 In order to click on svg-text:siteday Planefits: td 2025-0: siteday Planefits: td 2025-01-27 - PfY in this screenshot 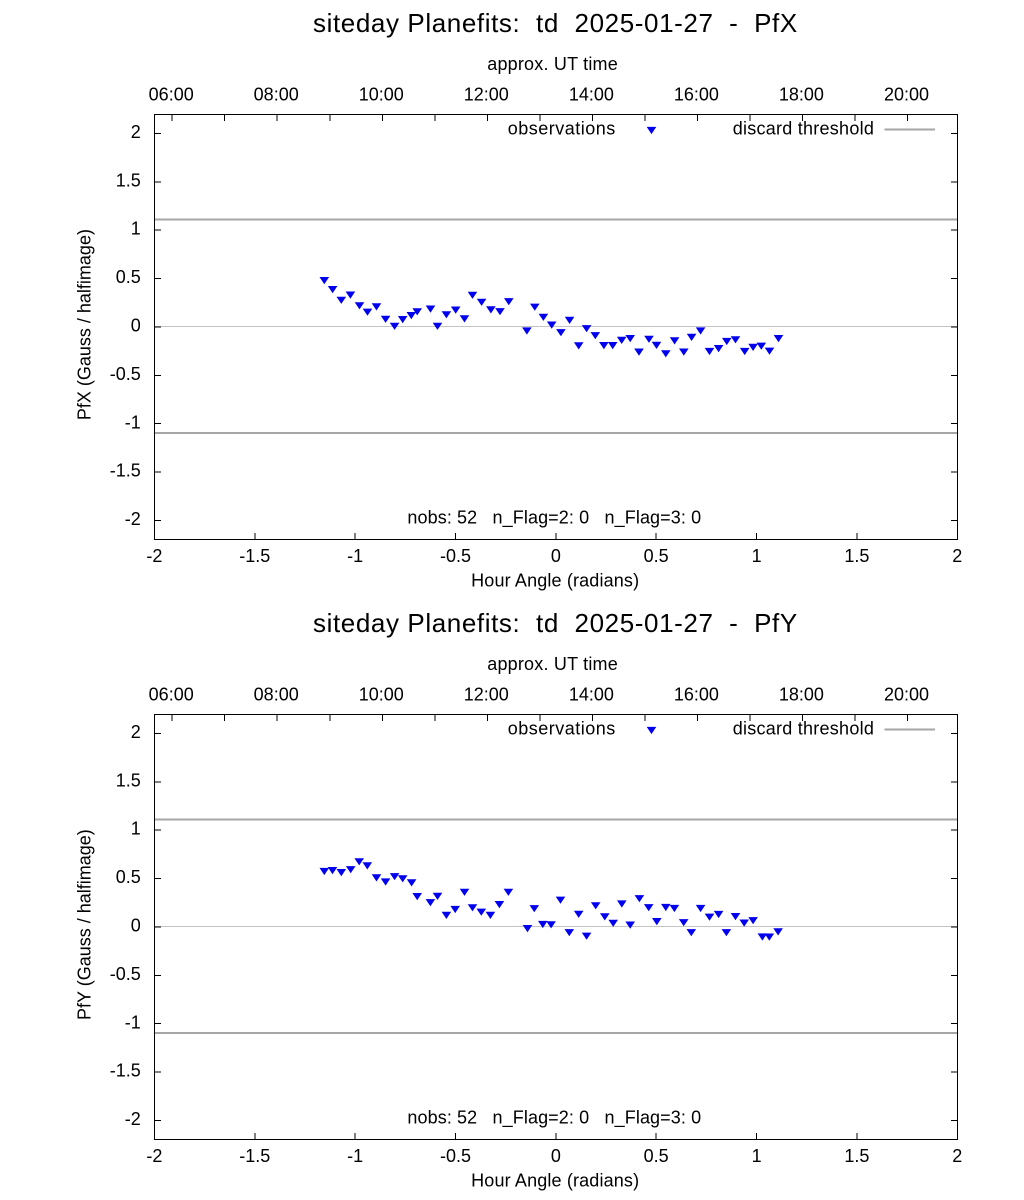, I will do `click(555, 623)`.